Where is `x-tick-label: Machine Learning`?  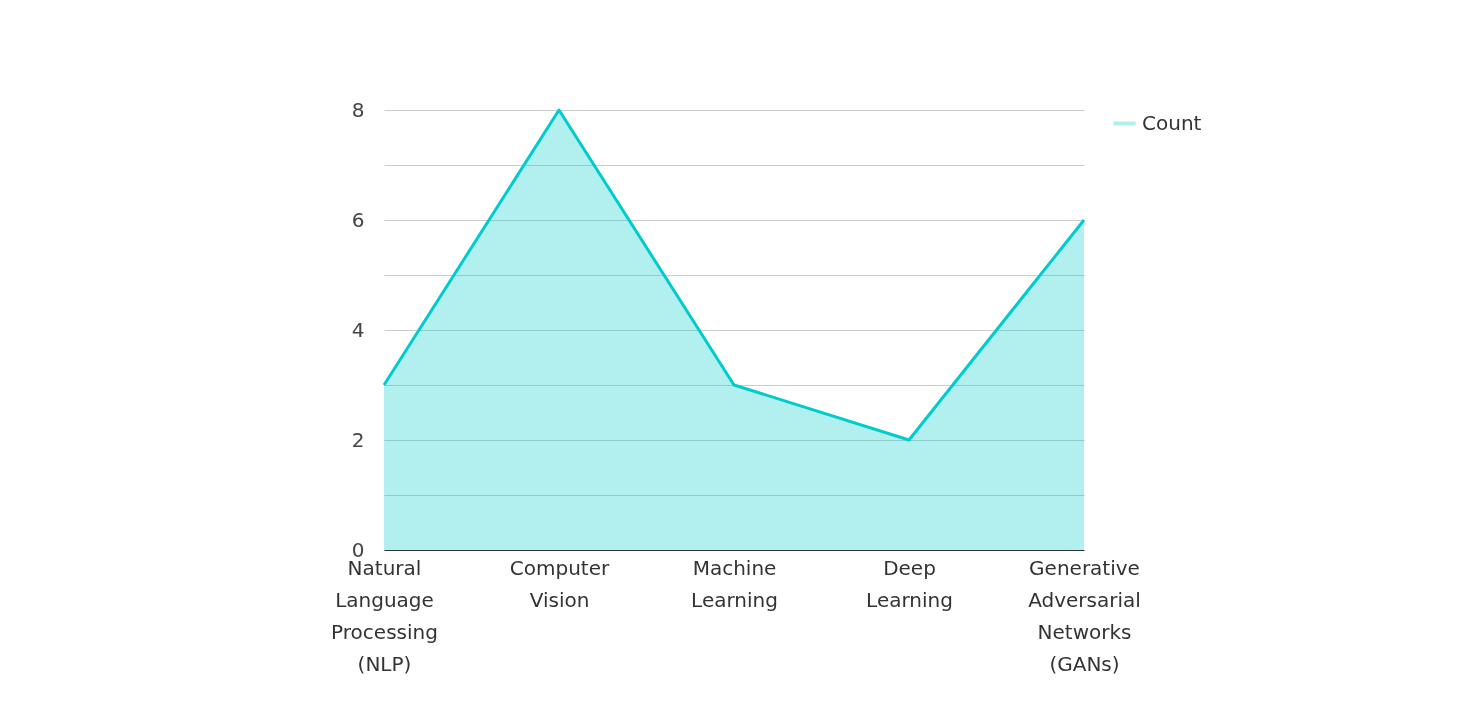
x-tick-label: Machine Learning is located at coordinates (734, 583).